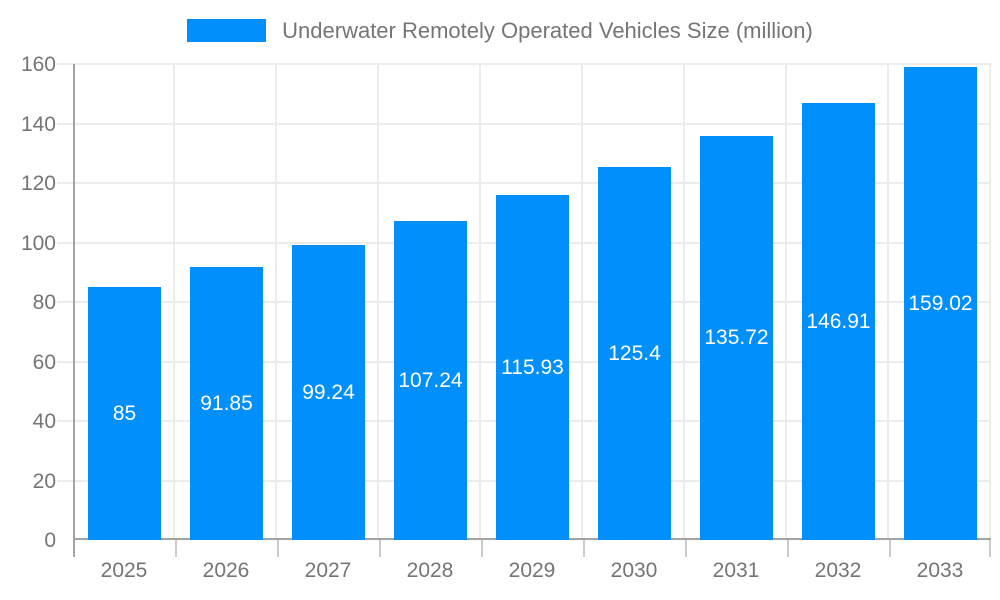 The height and width of the screenshot is (600, 1000). What do you see at coordinates (227, 30) in the screenshot?
I see `legend-swatch` at bounding box center [227, 30].